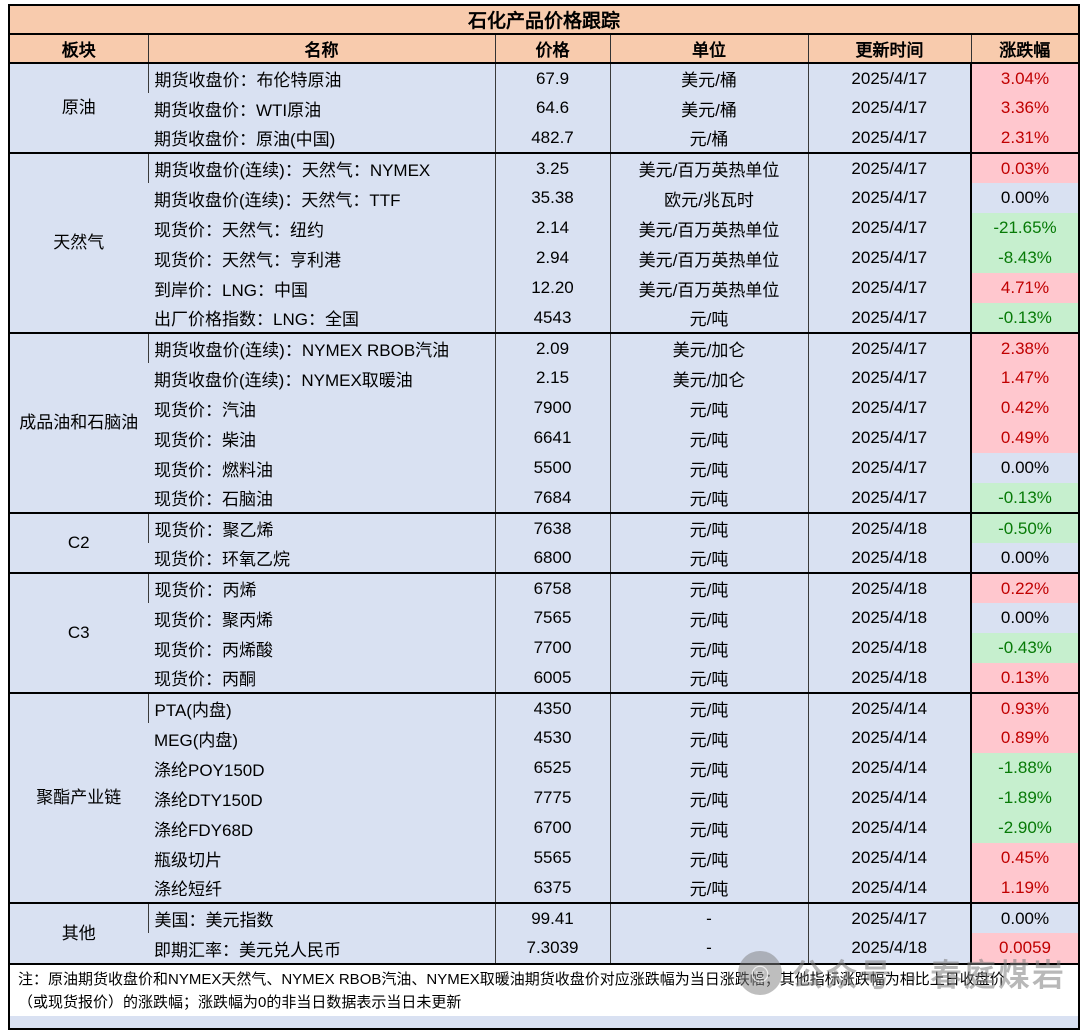  I want to click on table-row: 现货价：石脑油 7684 元/吨 2025/4/17 -0.13%, so click(544, 498).